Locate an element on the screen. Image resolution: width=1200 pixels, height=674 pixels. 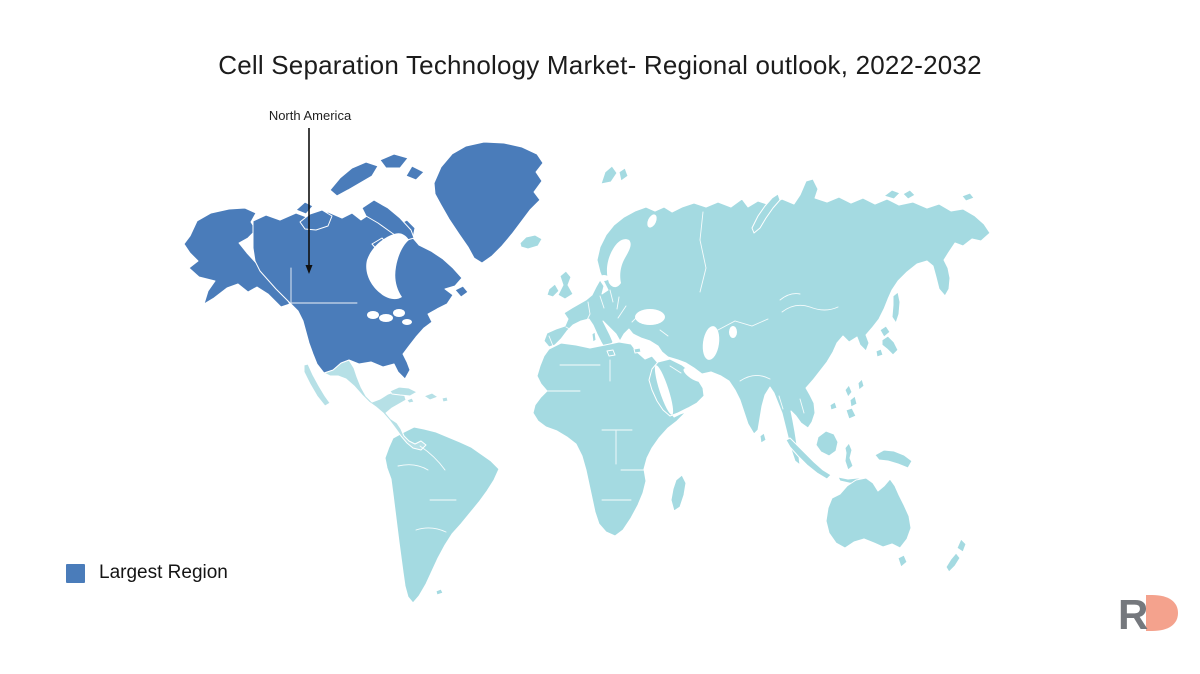
island-devon is located at coordinates (394, 161).